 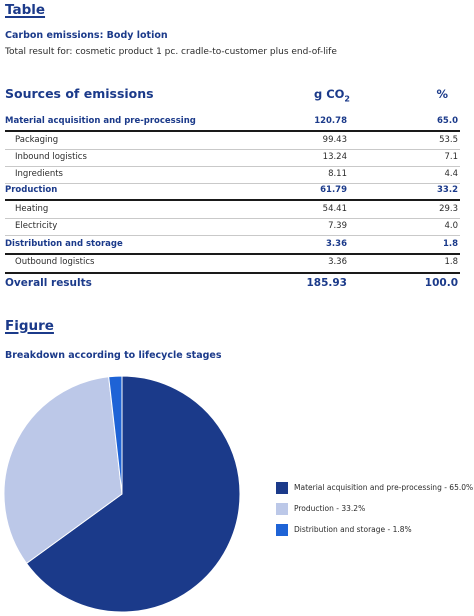 I want to click on table-row-total: Overall results 185.93 100.0, so click(x=232, y=284).